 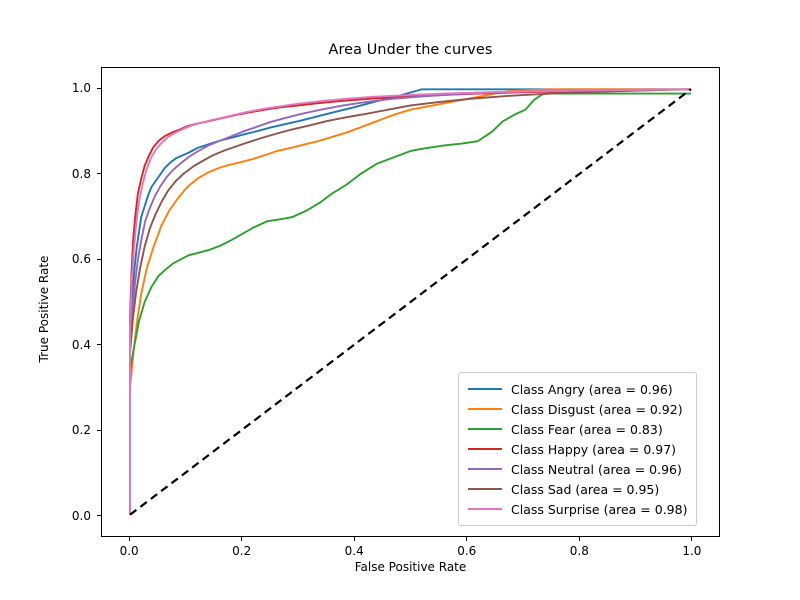 What do you see at coordinates (596, 469) in the screenshot?
I see `legend-label: Class Neutral (area = 0.96)` at bounding box center [596, 469].